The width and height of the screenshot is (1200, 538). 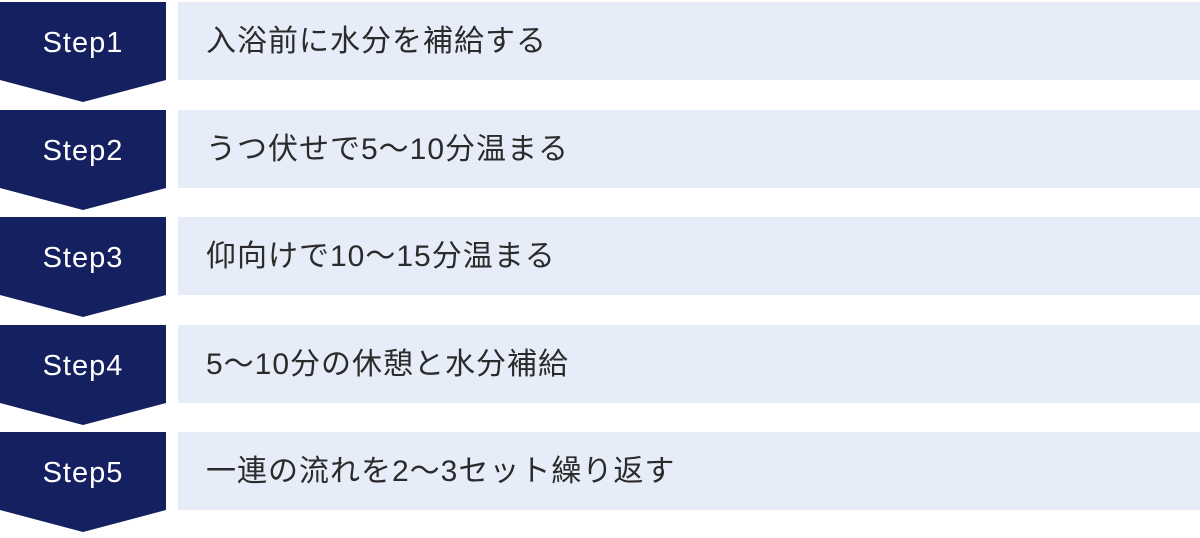 I want to click on step-badge: Step3, so click(x=83, y=267).